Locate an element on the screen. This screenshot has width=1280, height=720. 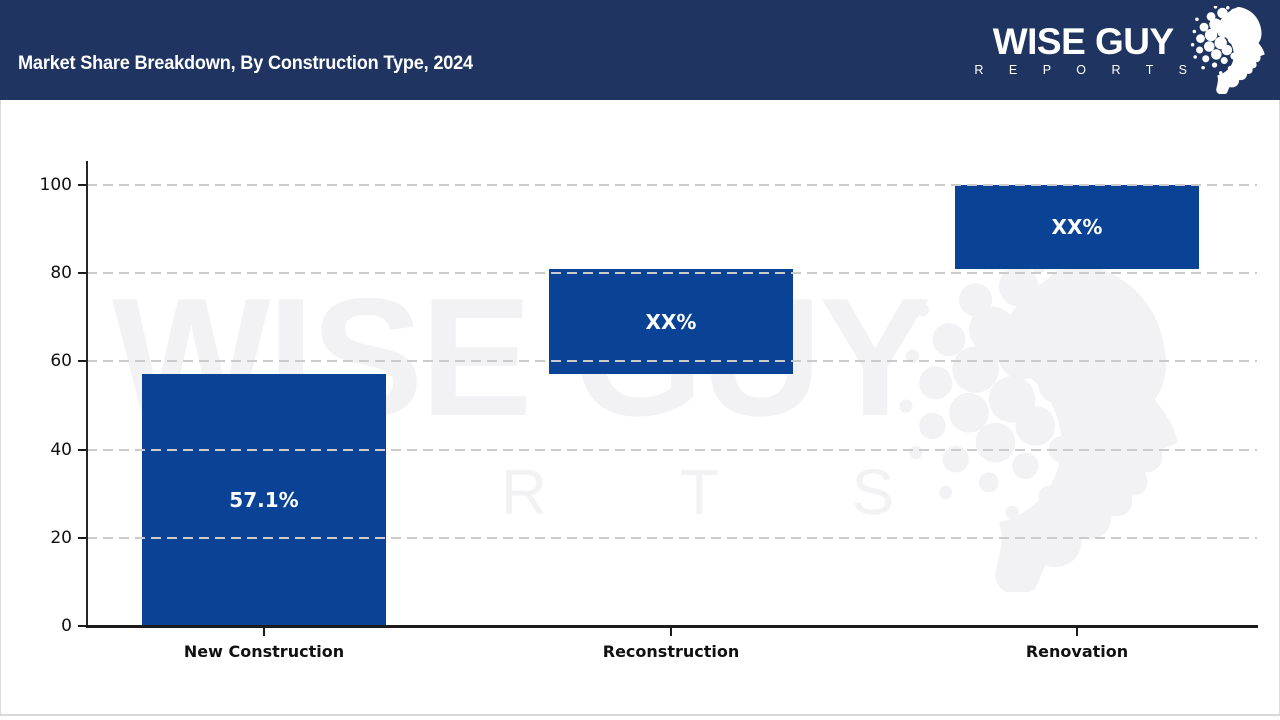
page-border-bottom is located at coordinates (640, 715).